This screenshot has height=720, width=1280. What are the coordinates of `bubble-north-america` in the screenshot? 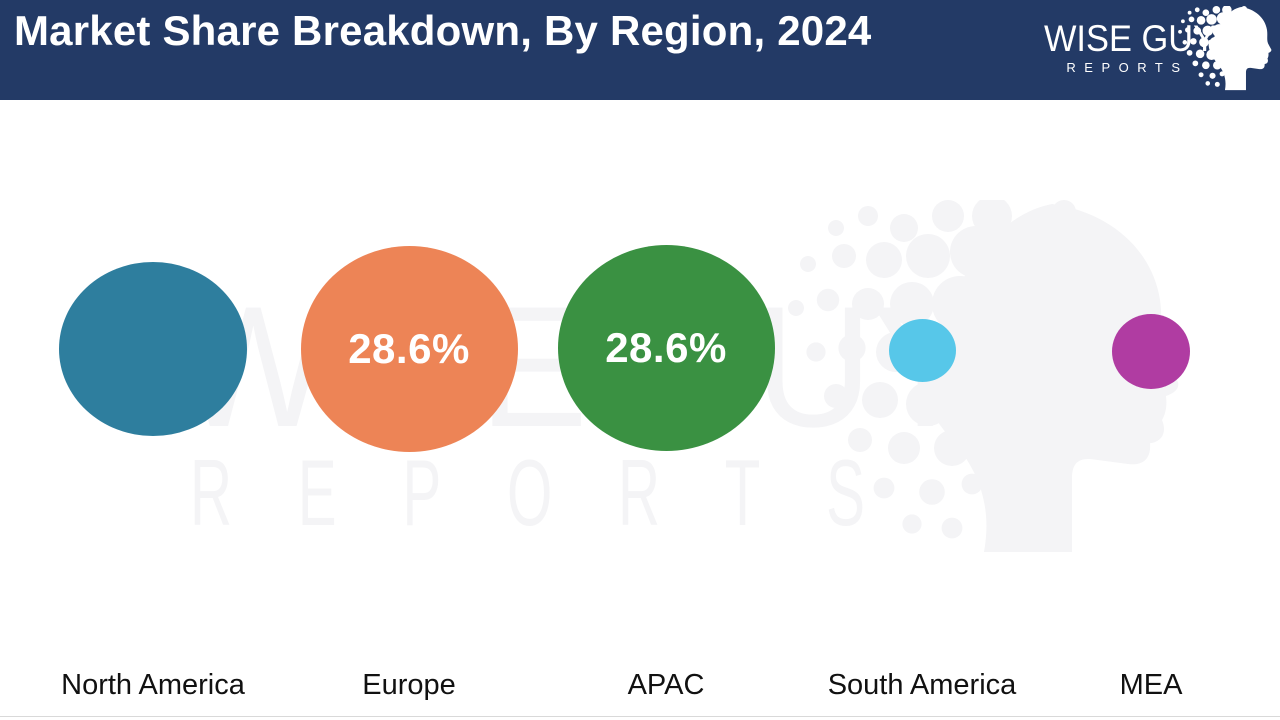 It's located at (153, 349).